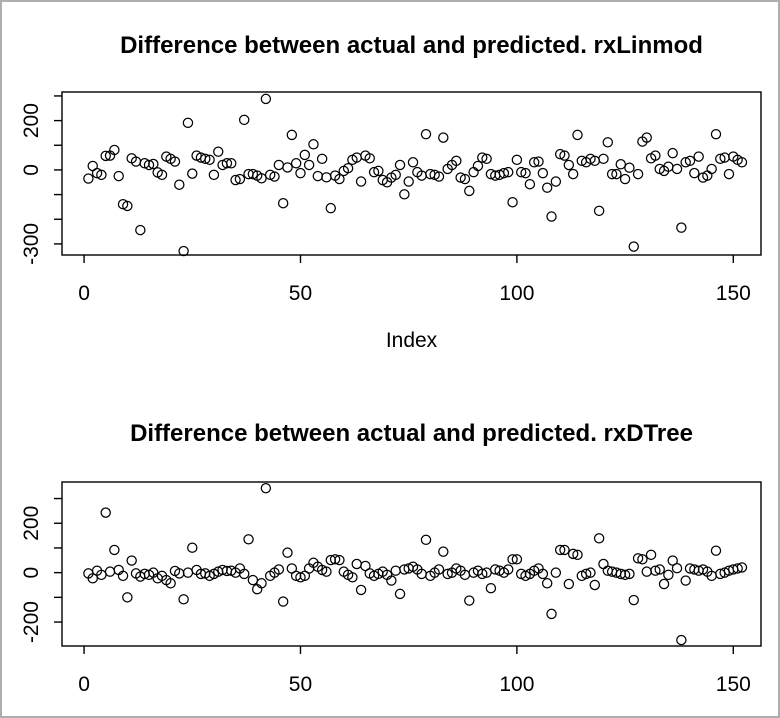  Describe the element at coordinates (31, 244) in the screenshot. I see `y-tick-label: -300` at that location.